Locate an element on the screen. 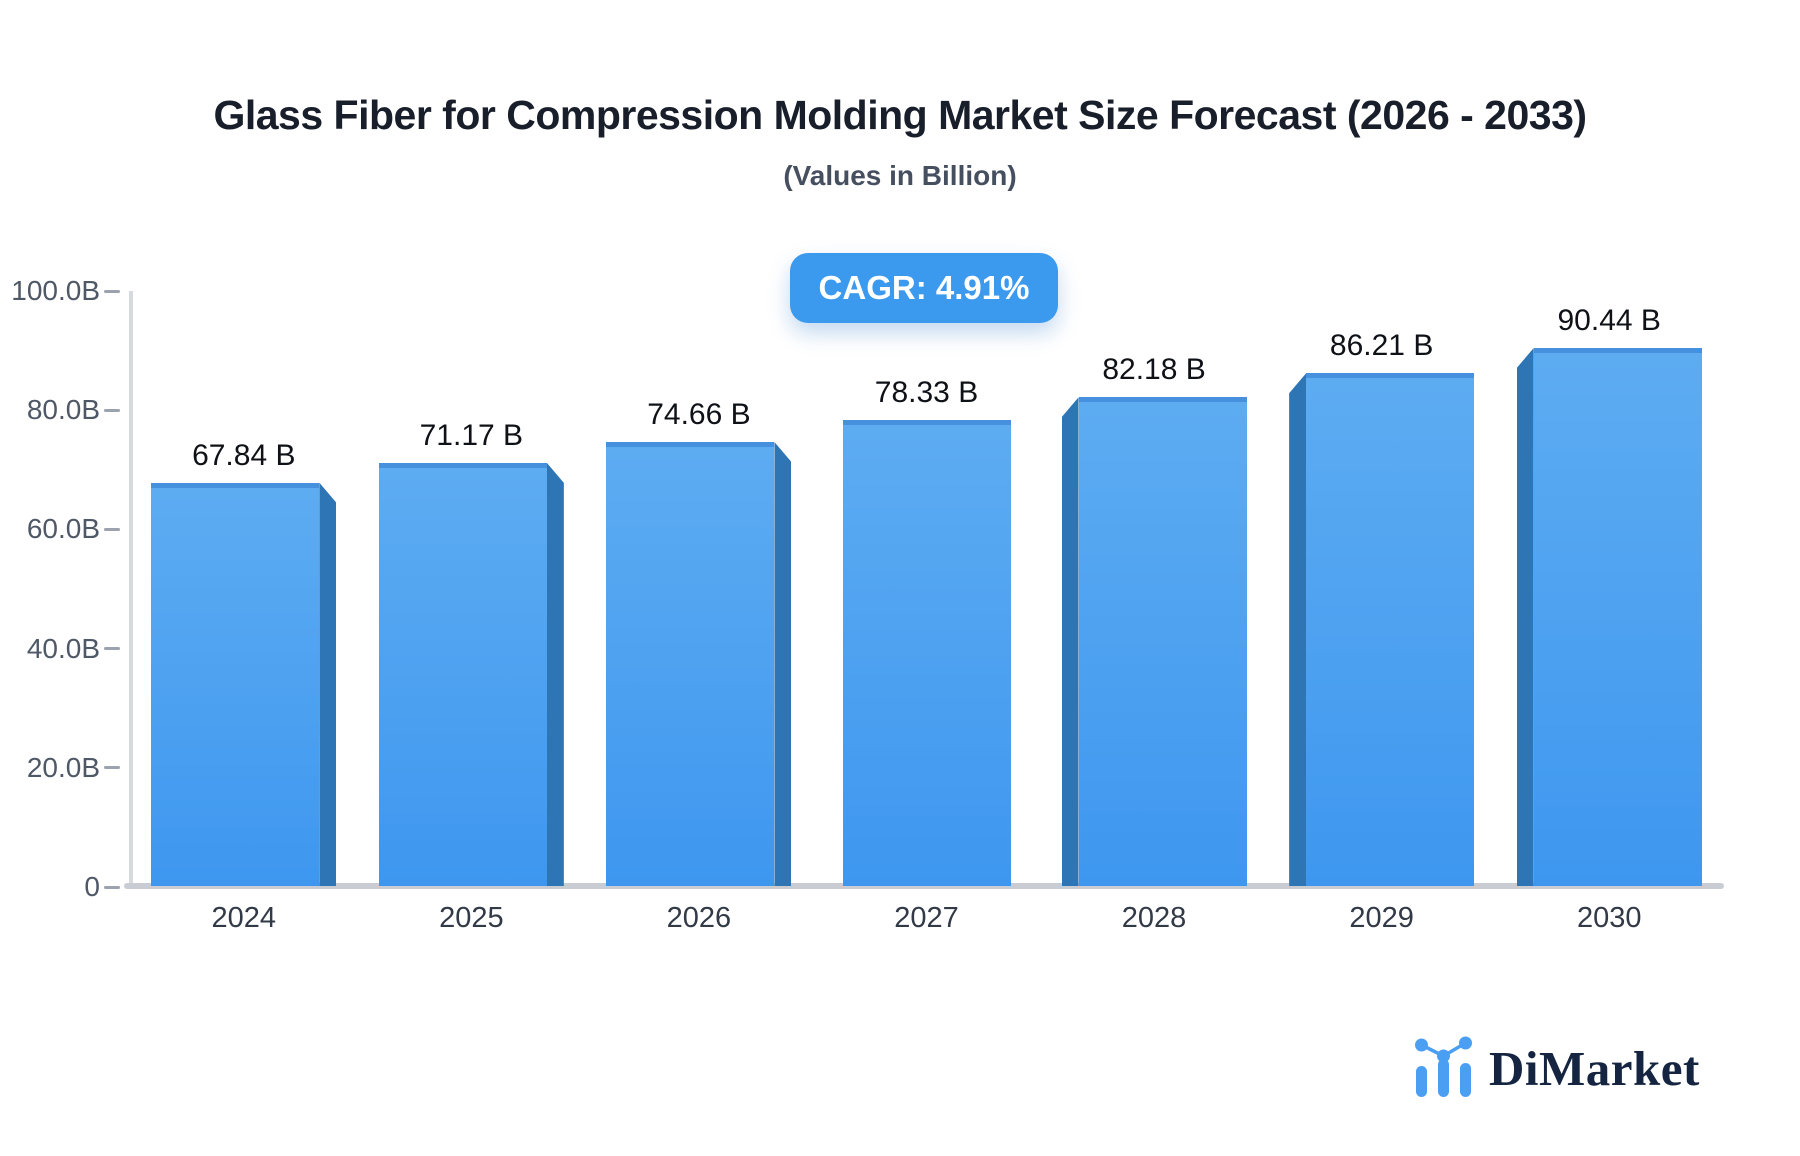  bar-2028 is located at coordinates (1154, 641).